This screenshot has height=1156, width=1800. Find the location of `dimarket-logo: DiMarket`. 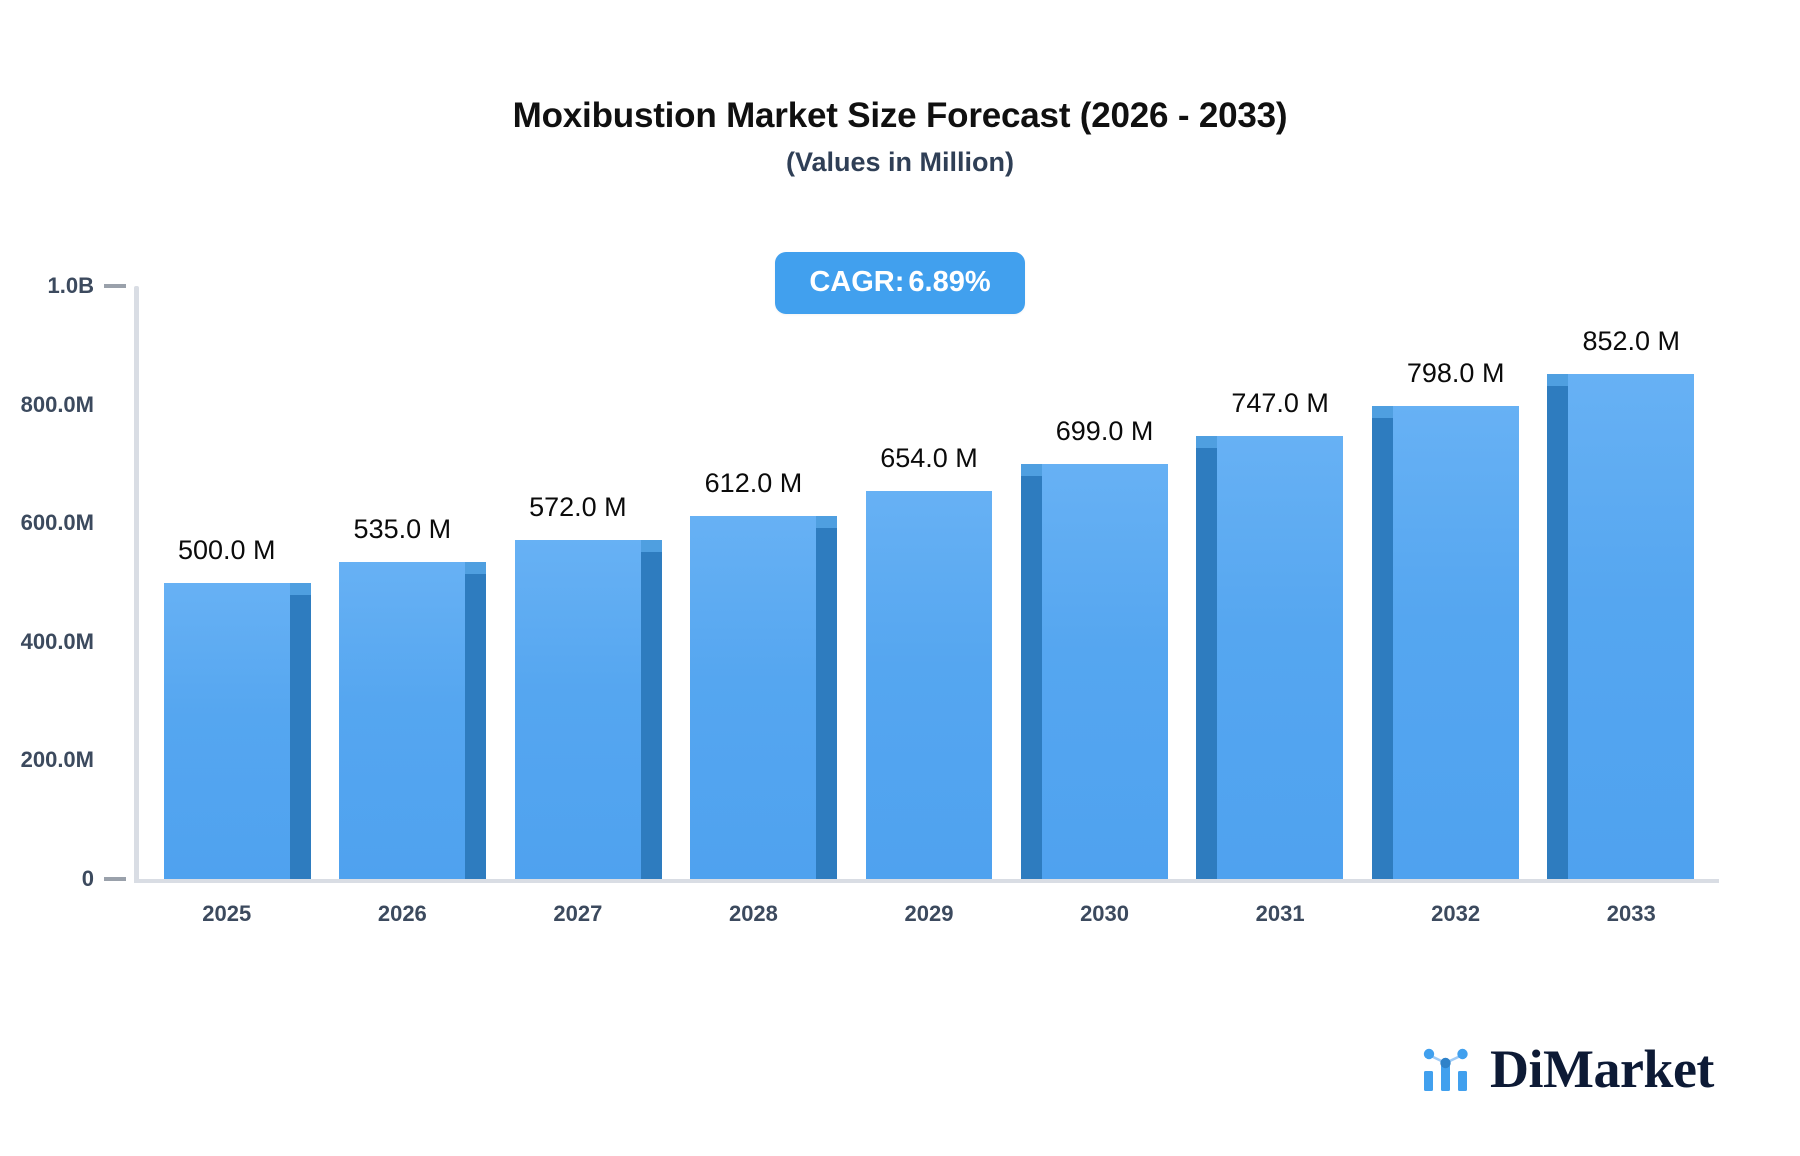

dimarket-logo: DiMarket is located at coordinates (1568, 1069).